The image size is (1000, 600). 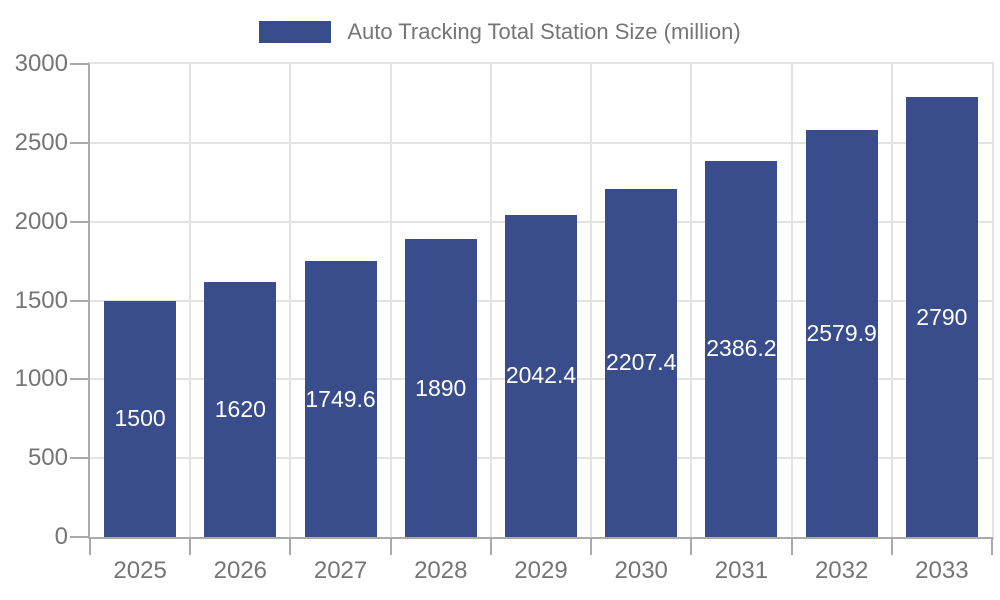 What do you see at coordinates (295, 32) in the screenshot?
I see `legend-swatch` at bounding box center [295, 32].